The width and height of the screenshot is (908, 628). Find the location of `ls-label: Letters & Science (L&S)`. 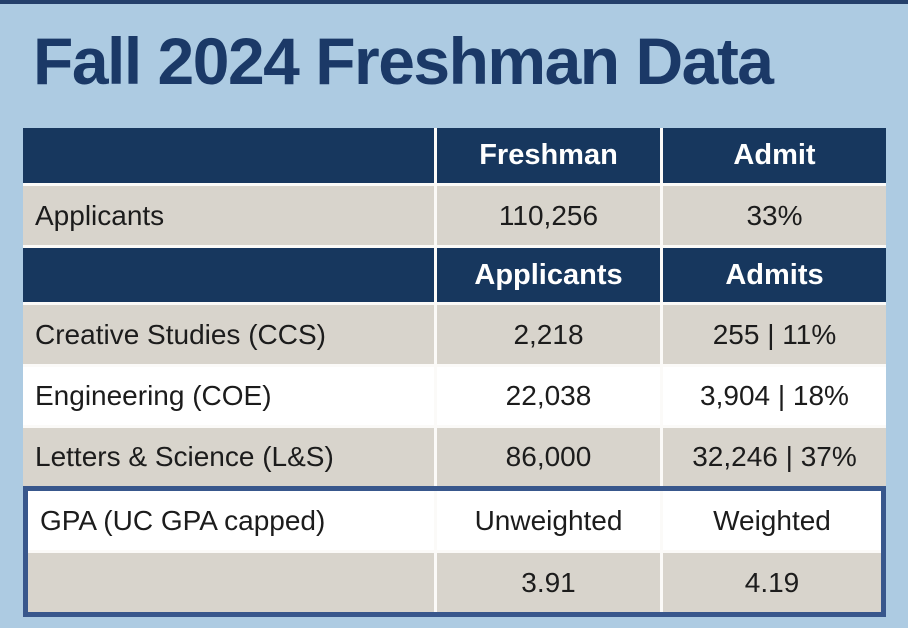

ls-label: Letters & Science (L&S) is located at coordinates (228, 457).